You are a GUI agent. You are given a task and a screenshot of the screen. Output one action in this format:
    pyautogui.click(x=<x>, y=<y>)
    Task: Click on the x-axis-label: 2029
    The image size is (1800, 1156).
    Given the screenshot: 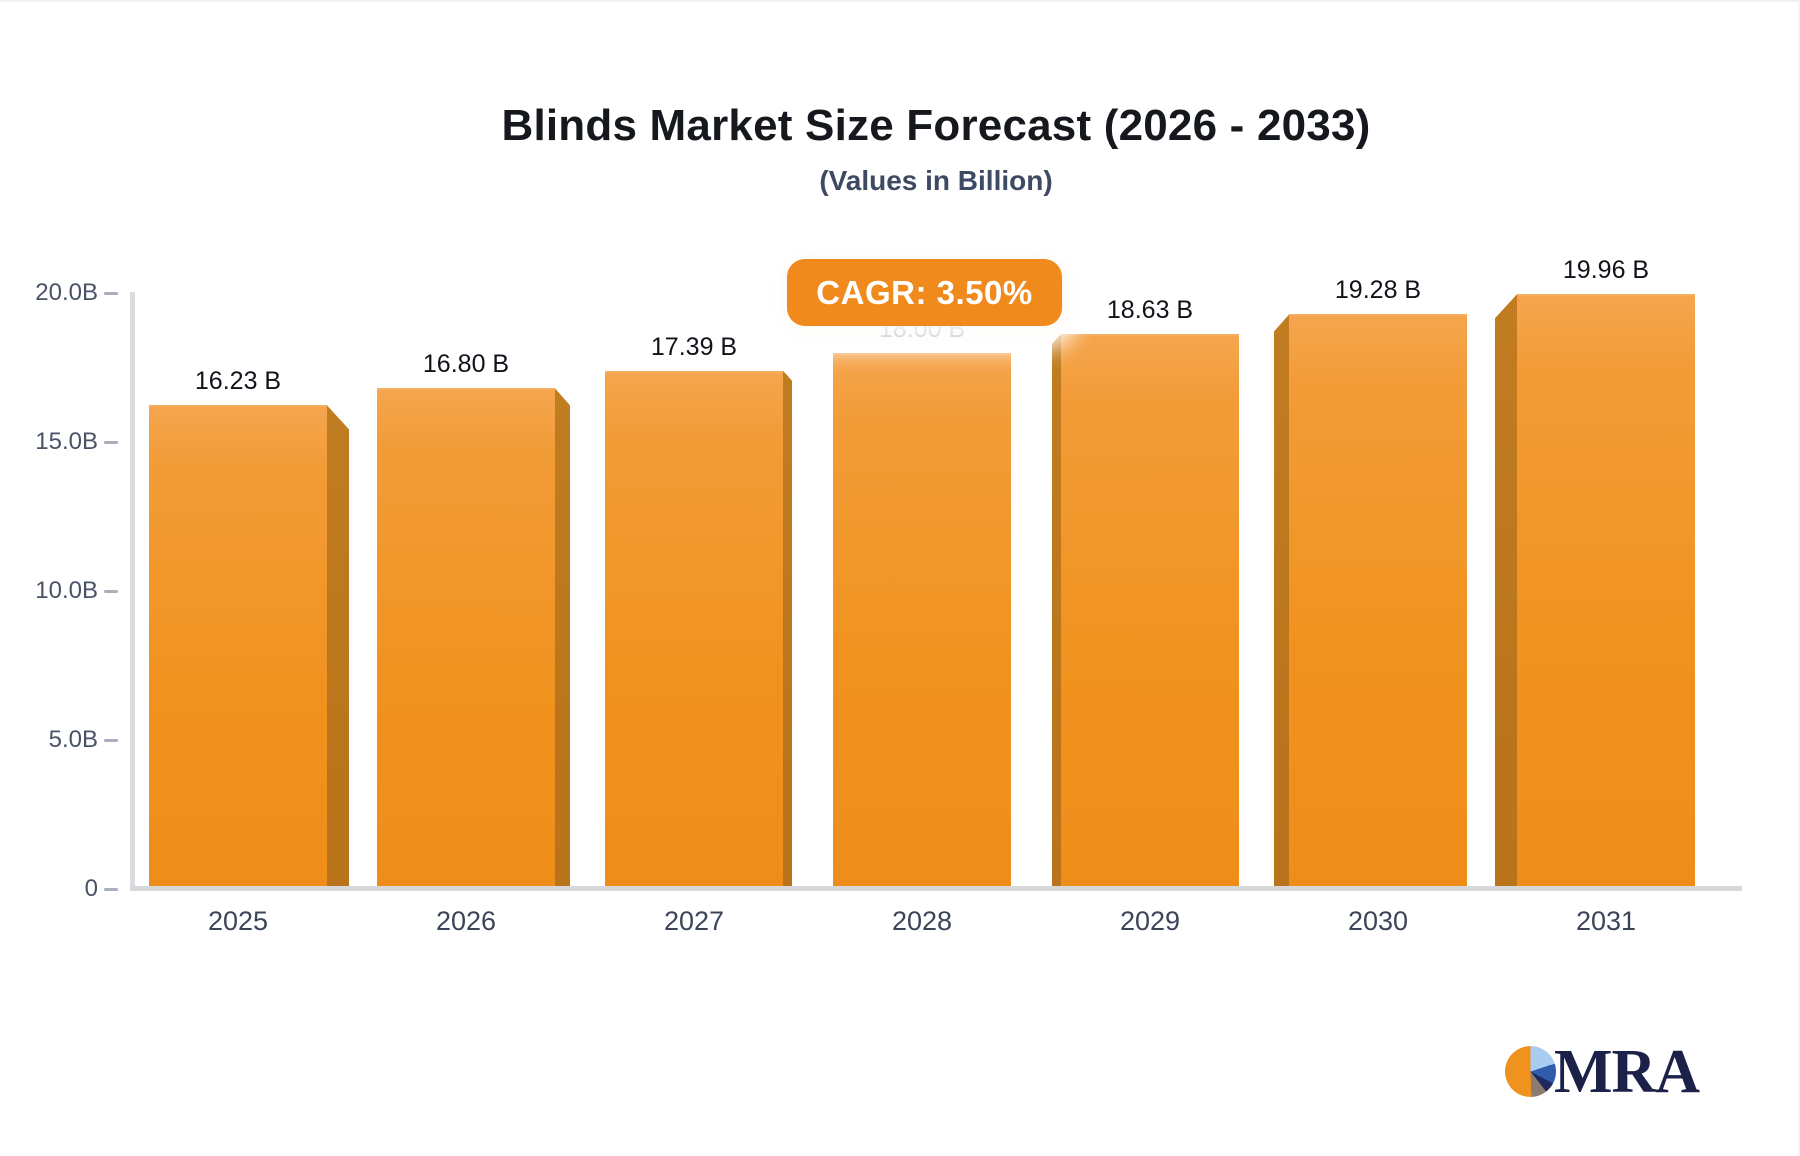 What is the action you would take?
    pyautogui.click(x=1150, y=921)
    